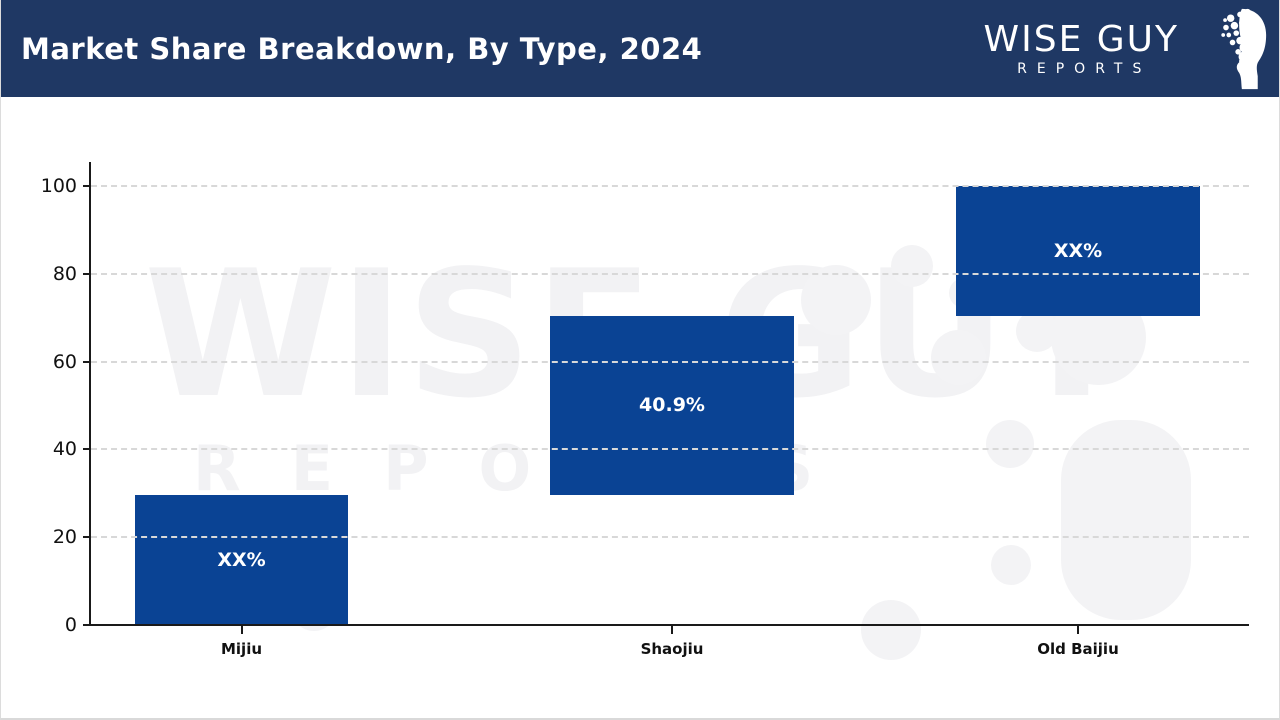  Describe the element at coordinates (1244, 49) in the screenshot. I see `dotted-face-icon` at that location.